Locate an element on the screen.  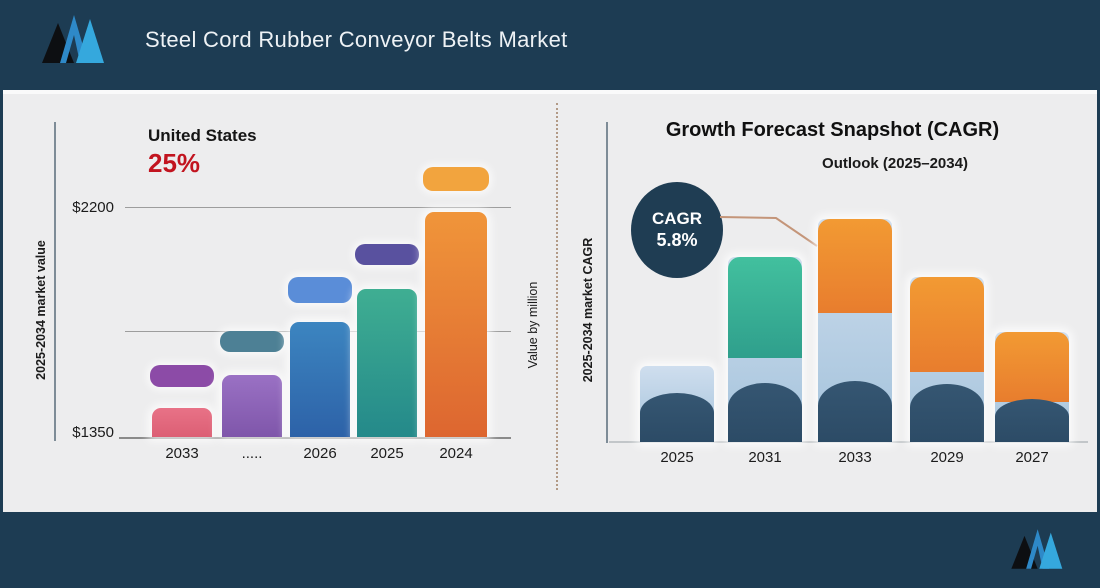
right-bar-top-segment-2031 is located at coordinates (765, 307).